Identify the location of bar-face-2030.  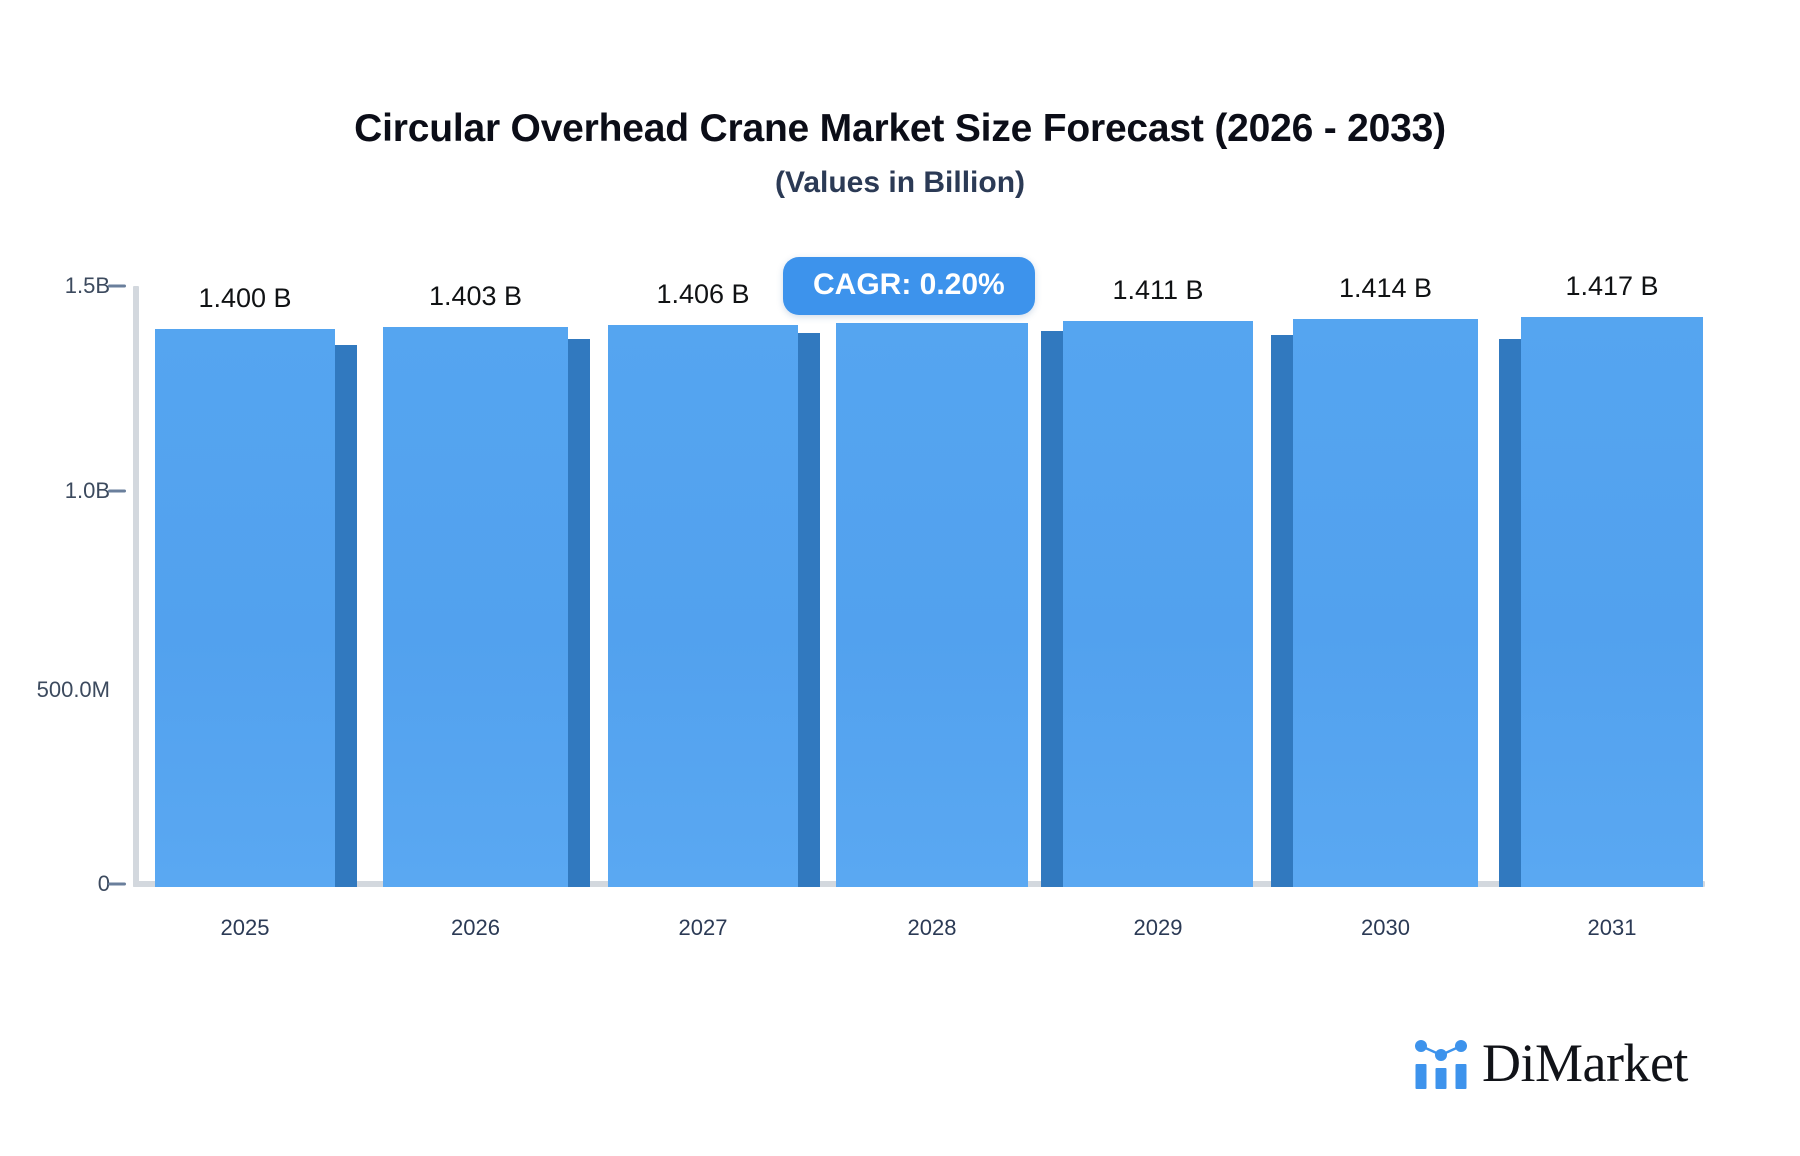
(1385, 603).